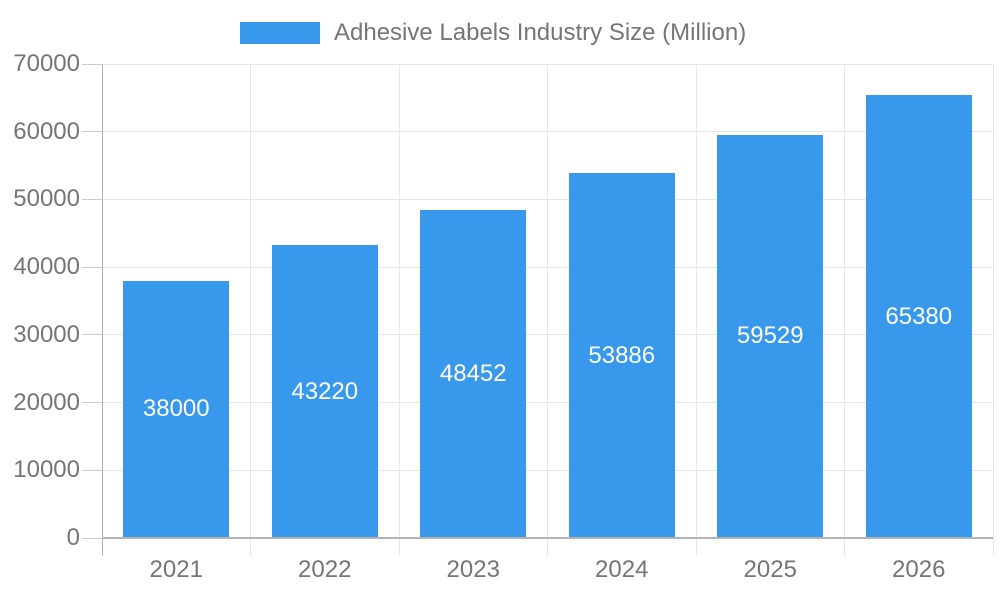  I want to click on y-tick-label: 10000, so click(46, 470).